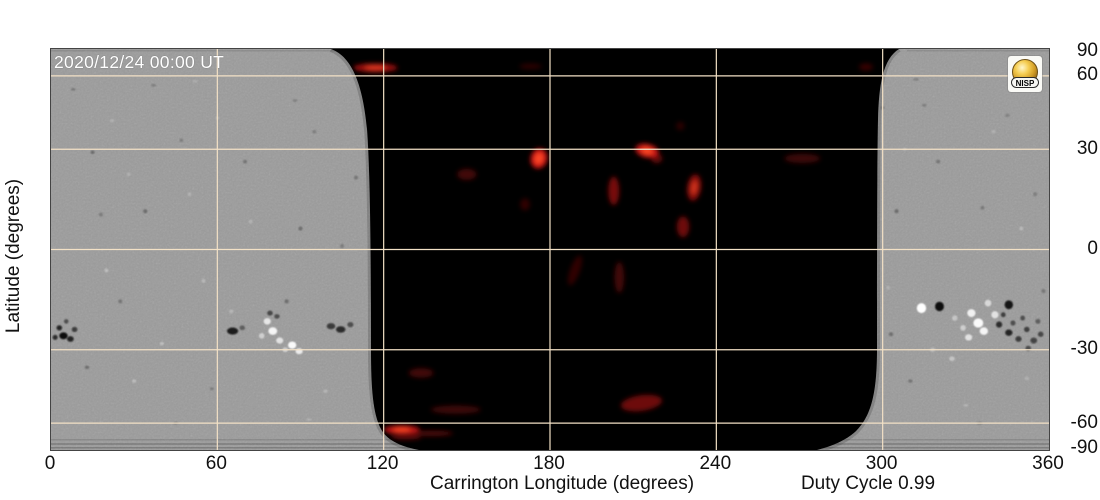 This screenshot has width=1100, height=500. What do you see at coordinates (715, 463) in the screenshot?
I see `x-tick-label: 240` at bounding box center [715, 463].